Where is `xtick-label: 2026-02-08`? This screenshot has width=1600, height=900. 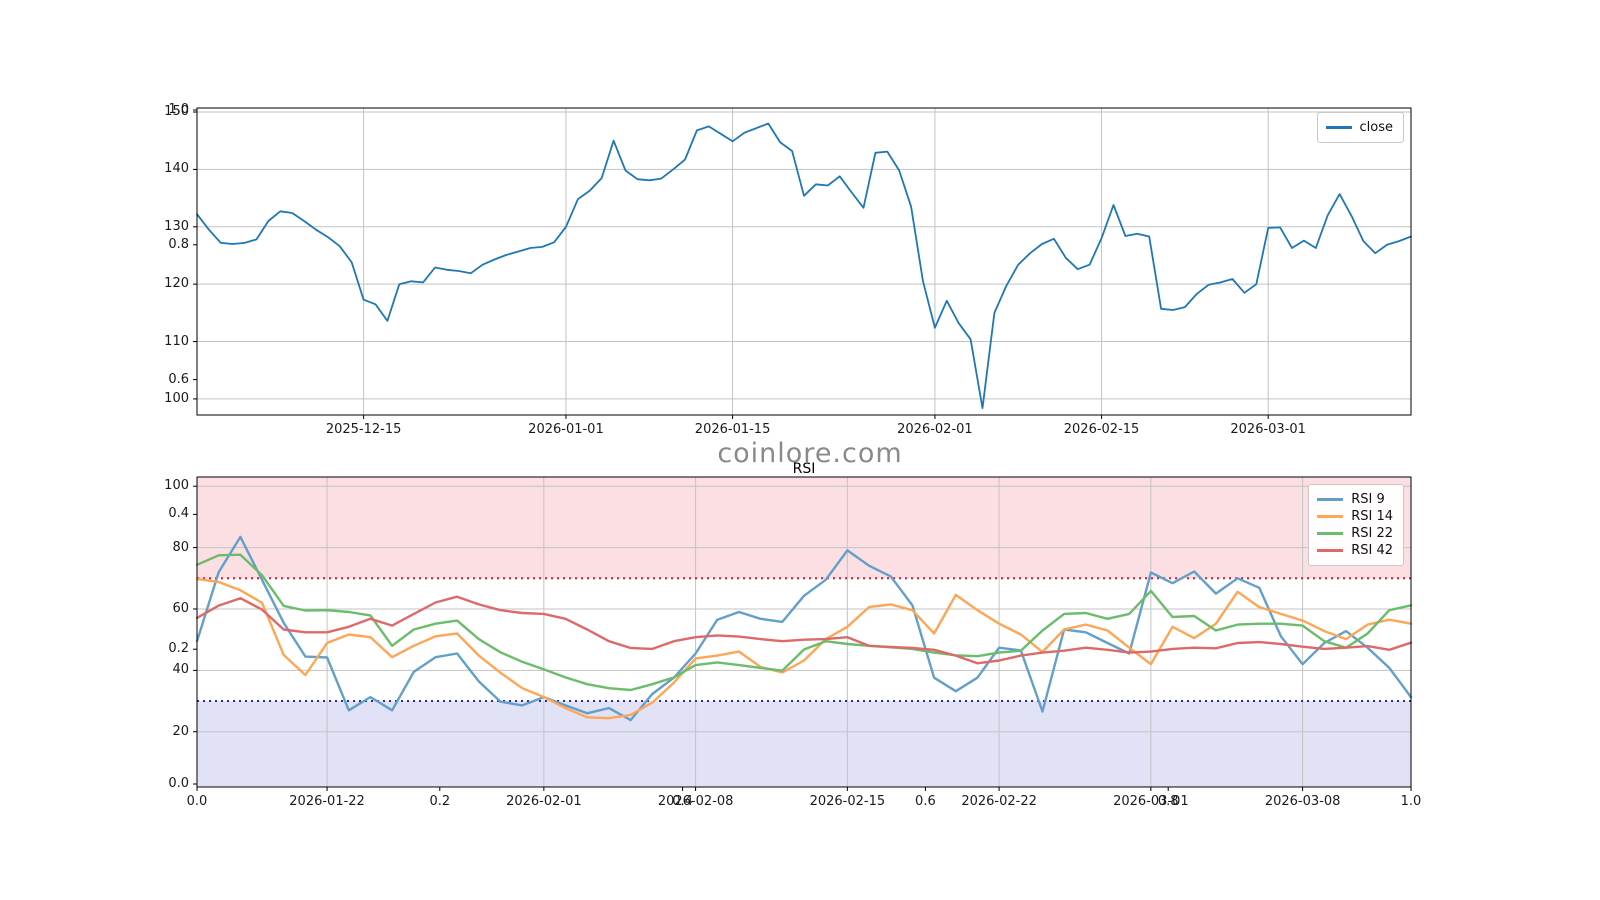
xtick-label: 2026-02-08 is located at coordinates (695, 801).